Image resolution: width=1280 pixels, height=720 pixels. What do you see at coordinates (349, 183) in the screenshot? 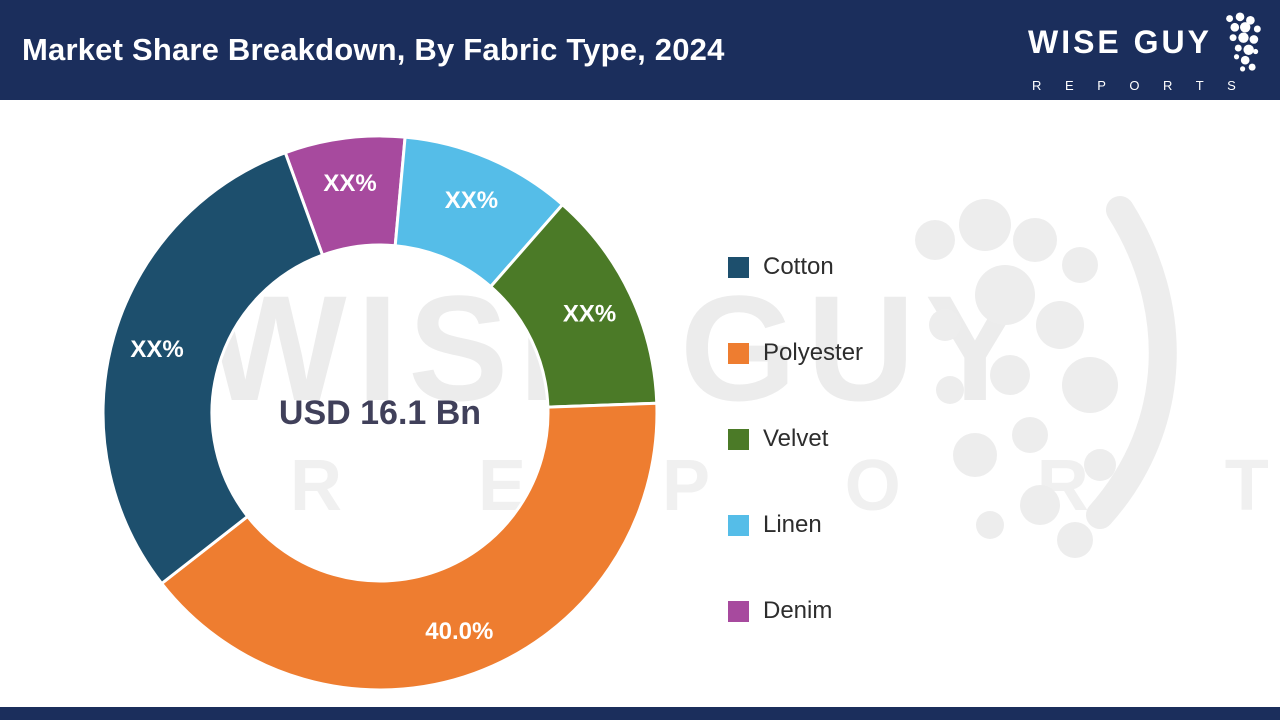
I see `segment-label-denim: XX%` at bounding box center [349, 183].